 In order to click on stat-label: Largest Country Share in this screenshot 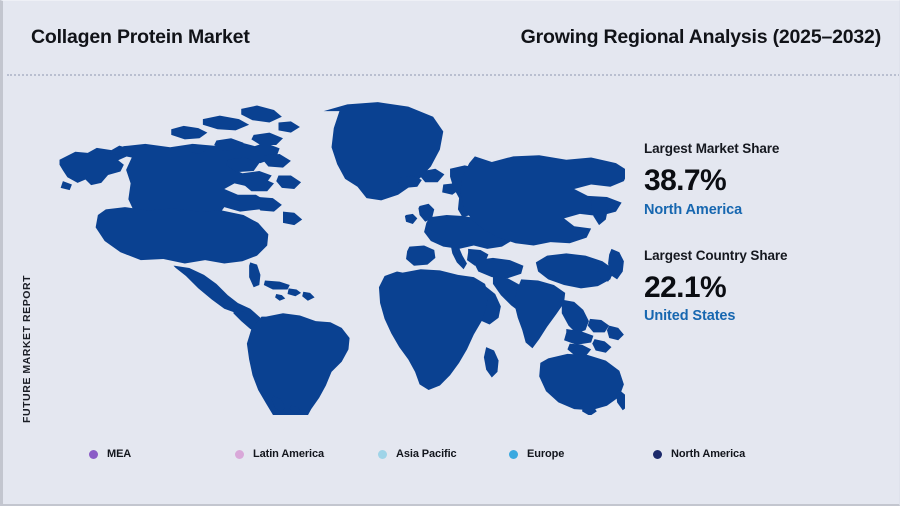, I will do `click(716, 255)`.